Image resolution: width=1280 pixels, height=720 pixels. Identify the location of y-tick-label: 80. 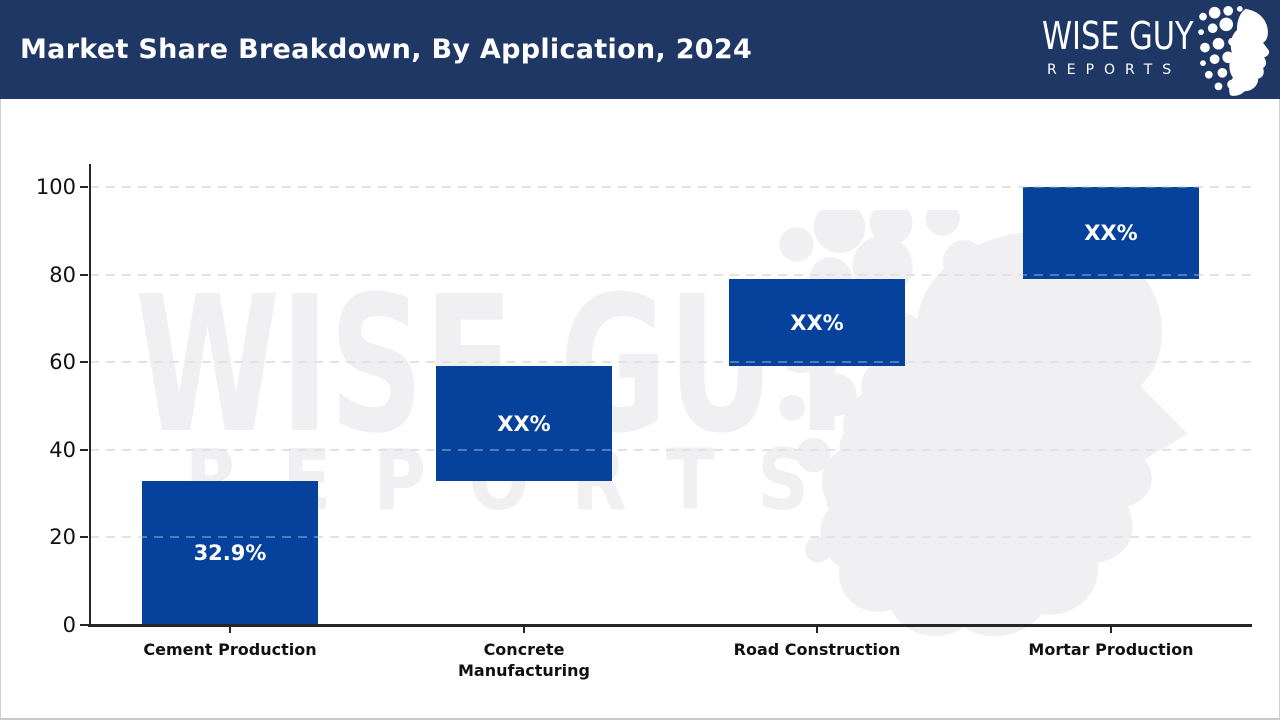
(62, 274).